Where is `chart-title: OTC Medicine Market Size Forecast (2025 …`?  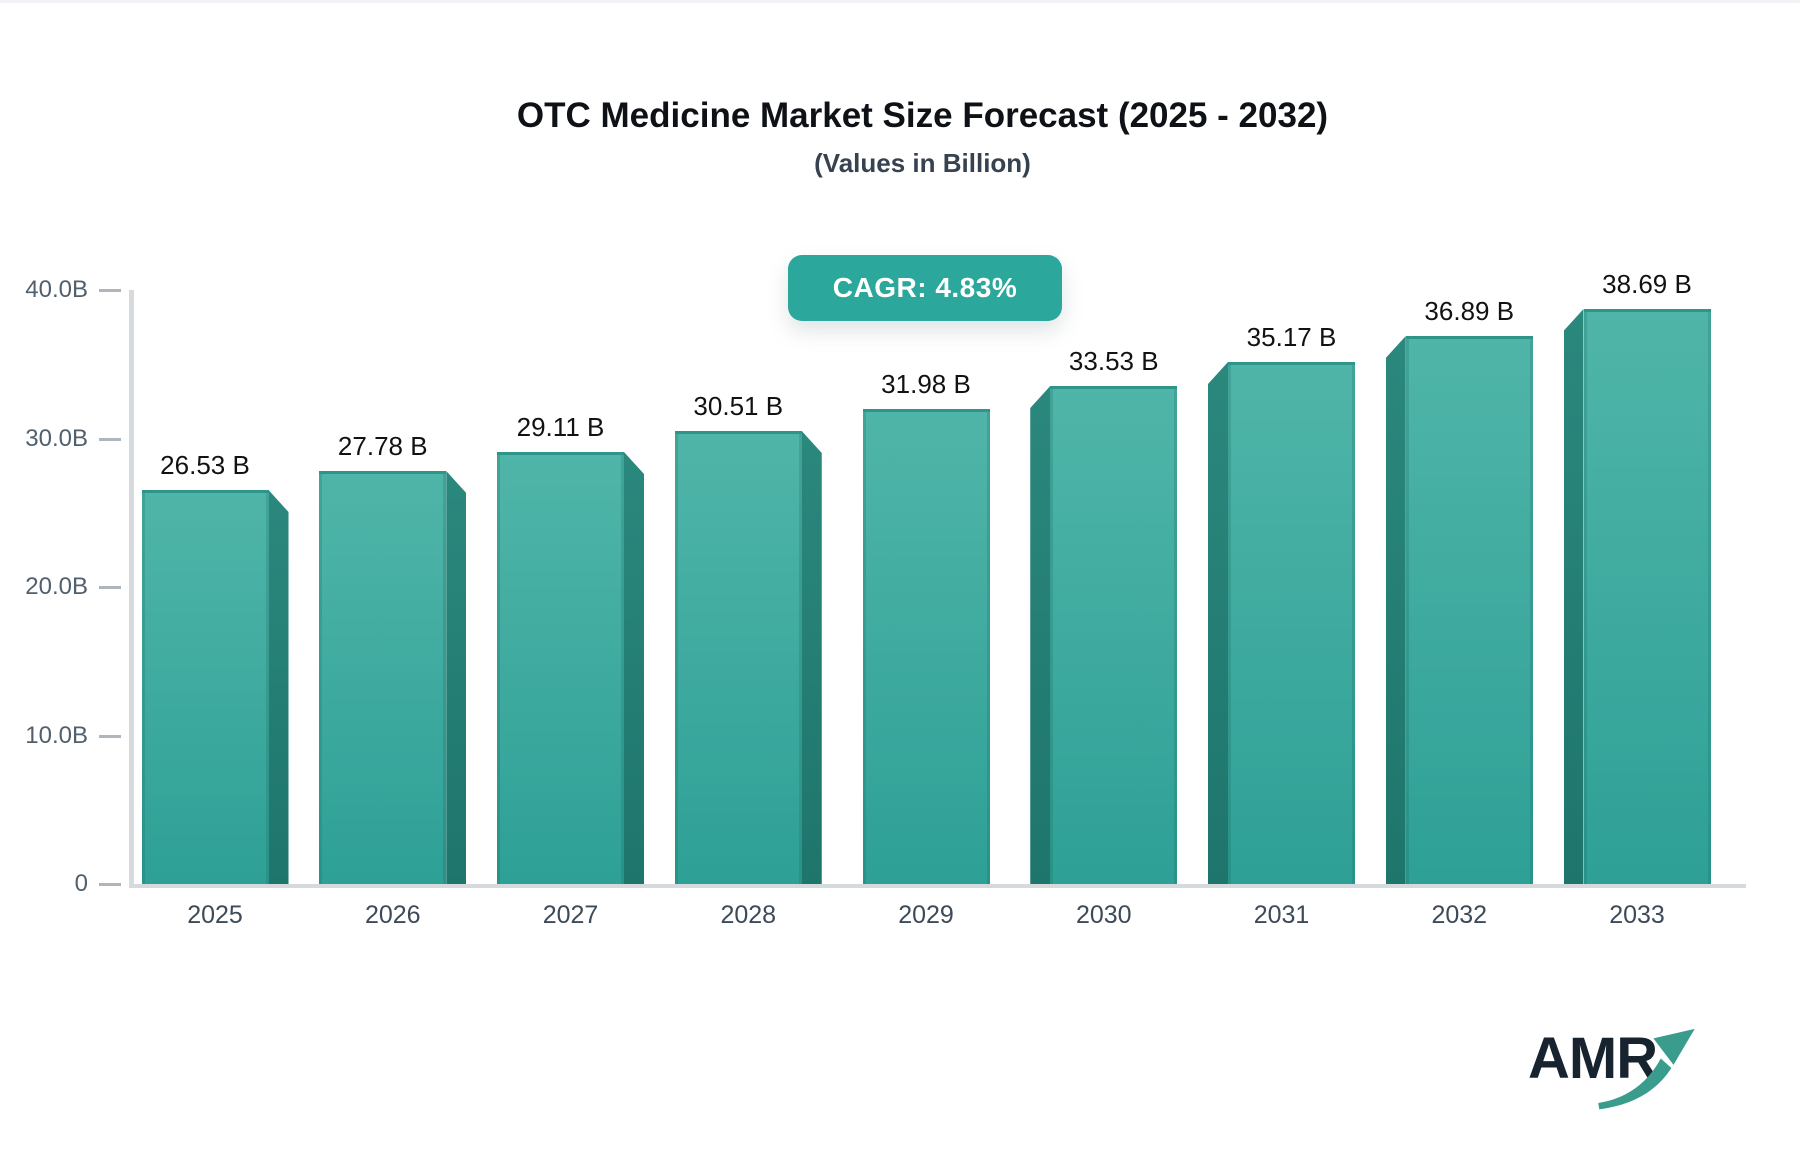
chart-title: OTC Medicine Market Size Forecast (2025 … is located at coordinates (922, 115).